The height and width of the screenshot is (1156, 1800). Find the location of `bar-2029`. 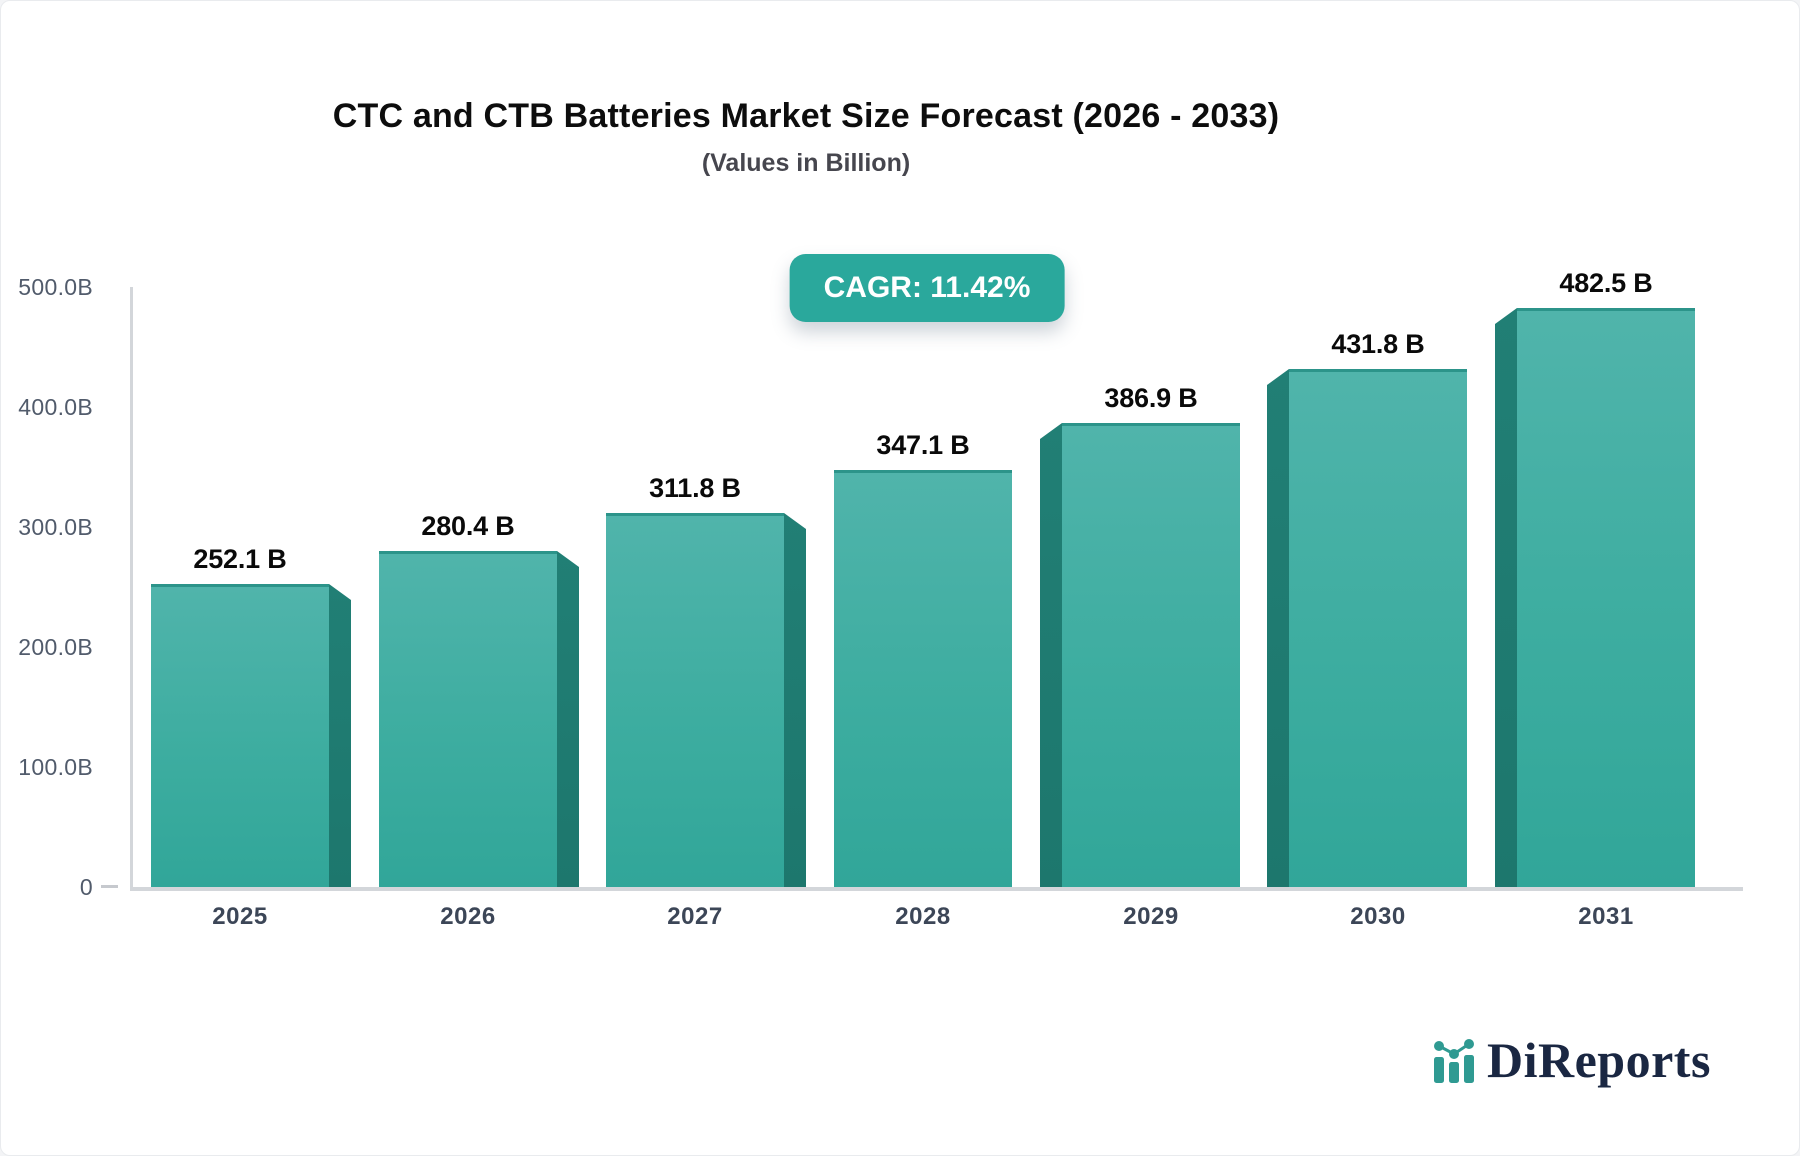

bar-2029 is located at coordinates (1151, 655).